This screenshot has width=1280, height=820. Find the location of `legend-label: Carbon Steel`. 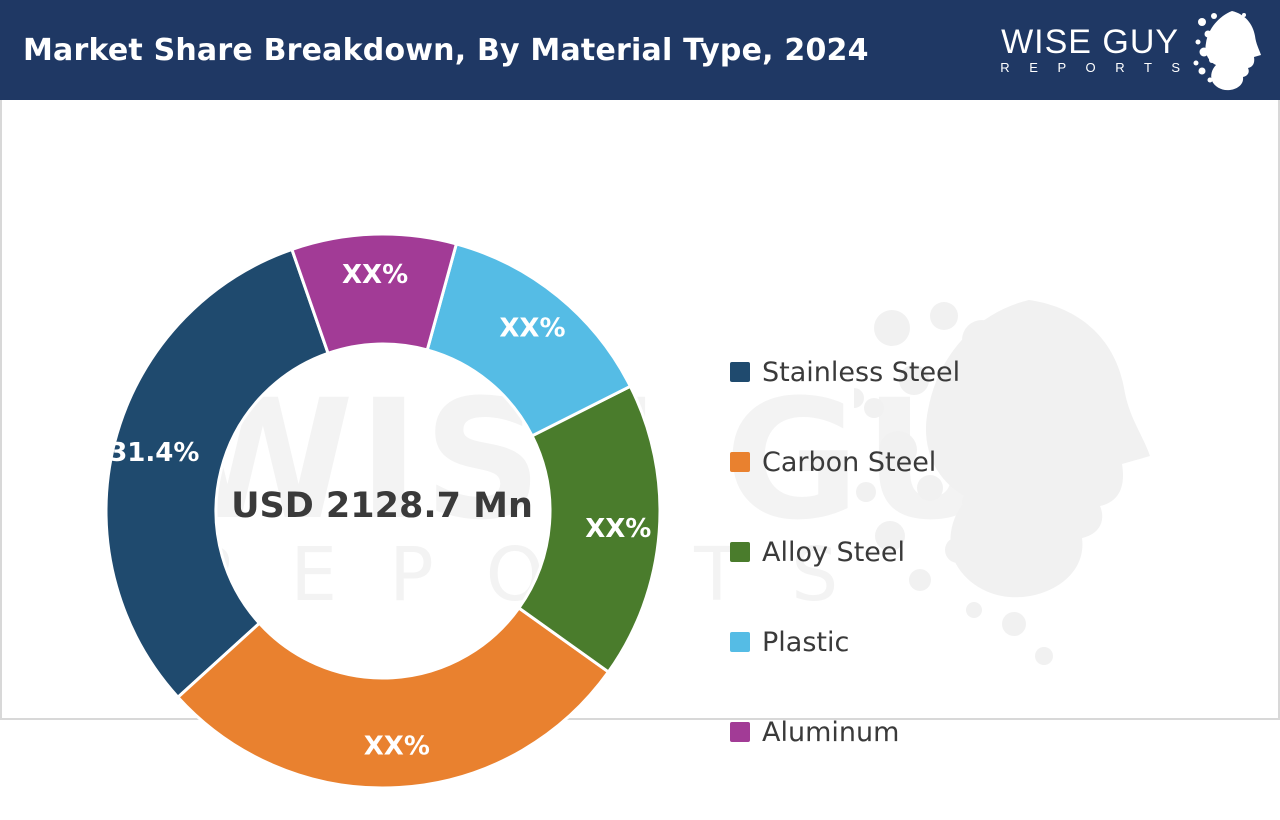

legend-label: Carbon Steel is located at coordinates (849, 462).